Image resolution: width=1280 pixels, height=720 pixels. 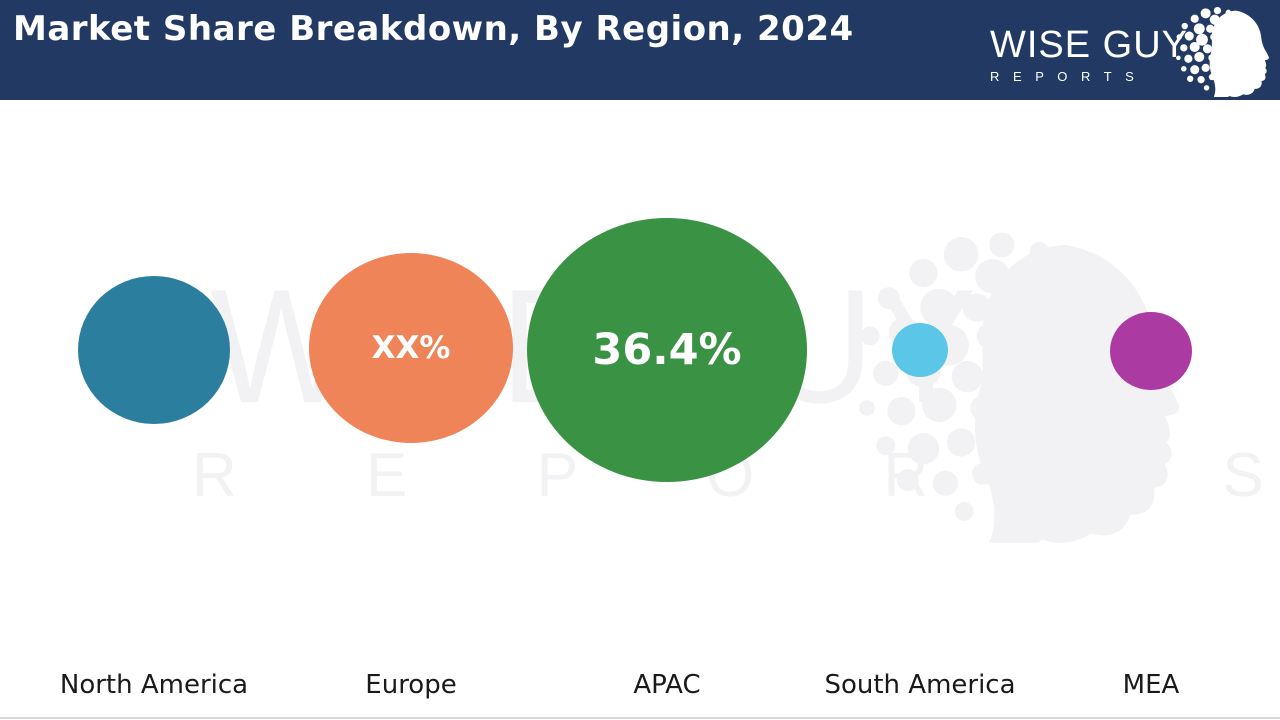 What do you see at coordinates (154, 685) in the screenshot?
I see `category-label-north-america: North America` at bounding box center [154, 685].